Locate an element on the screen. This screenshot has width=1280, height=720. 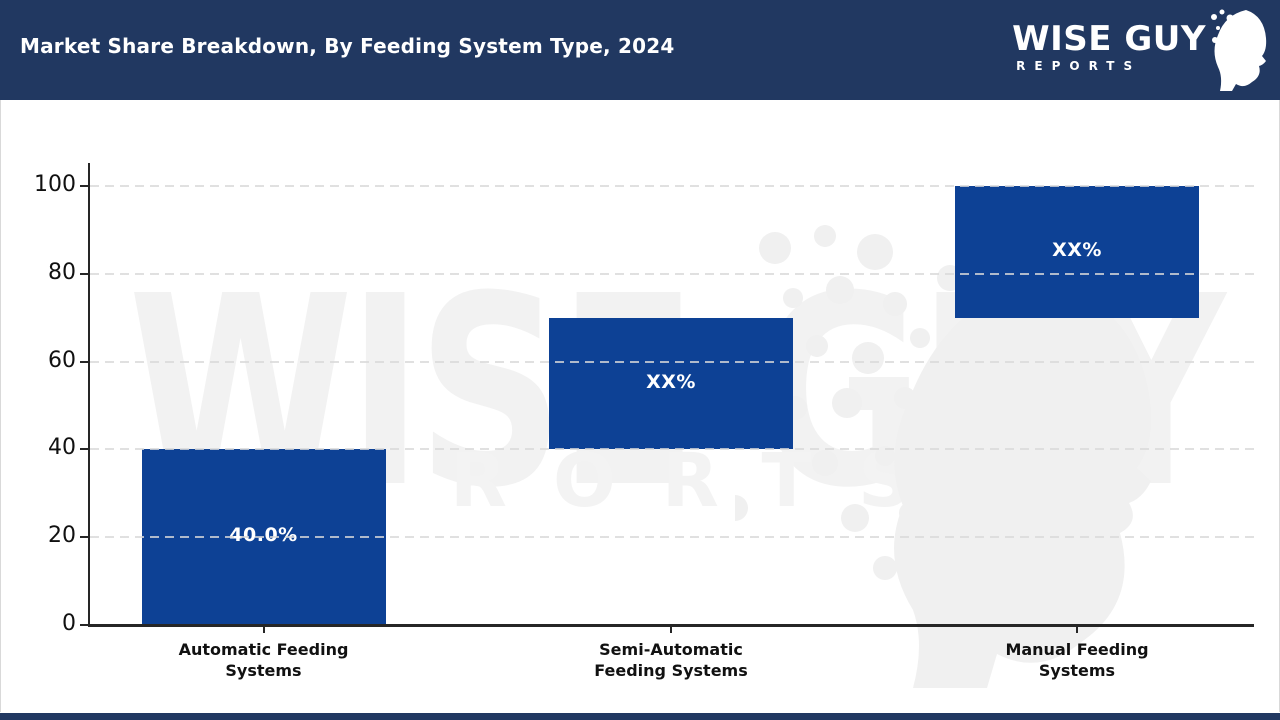
category-label: Semi-Automatic Feeding Systems is located at coordinates (671, 660).